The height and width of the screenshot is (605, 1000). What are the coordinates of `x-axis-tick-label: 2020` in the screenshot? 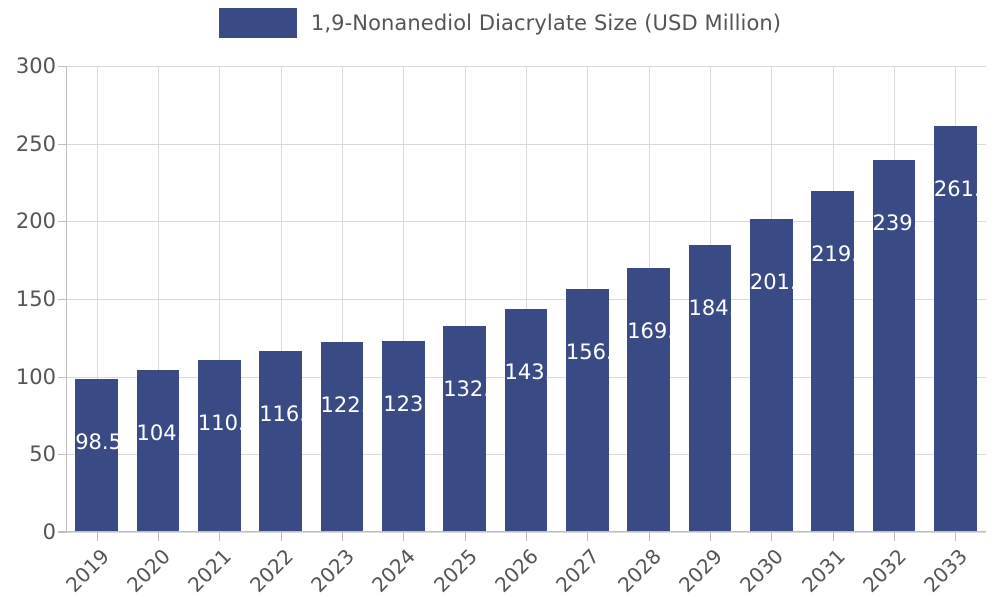 It's located at (148, 570).